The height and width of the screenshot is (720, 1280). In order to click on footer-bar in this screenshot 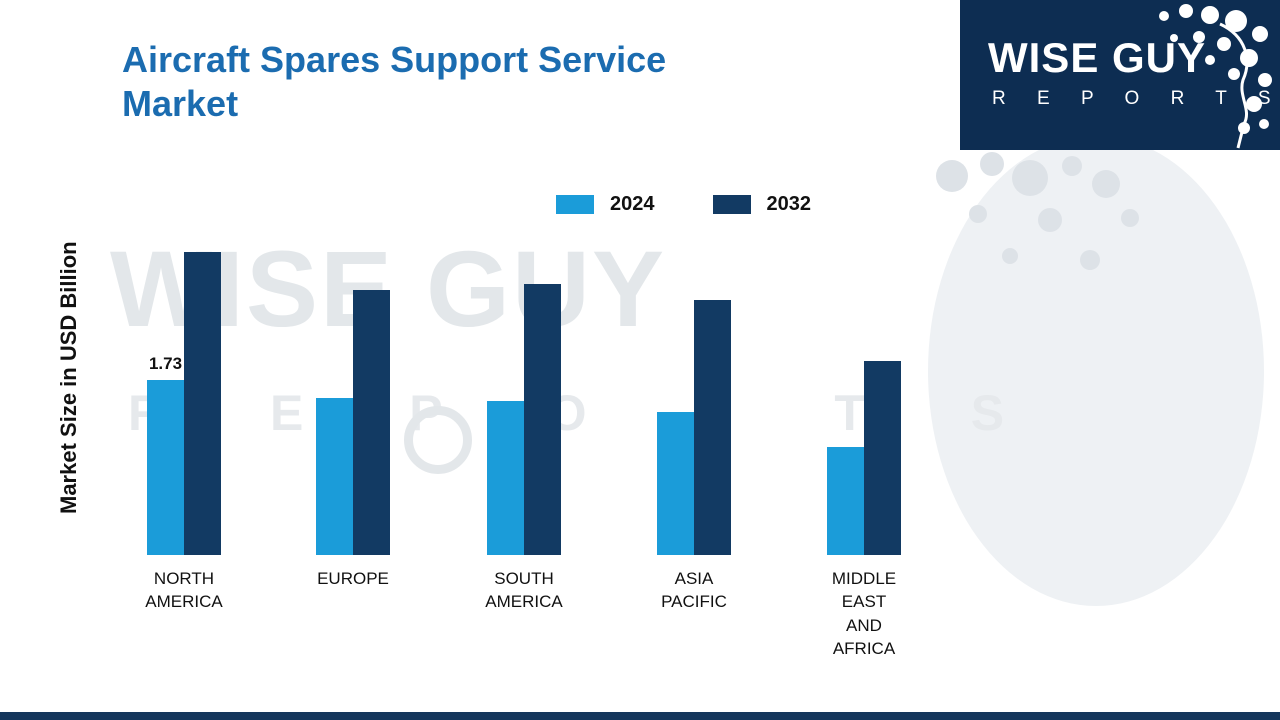, I will do `click(640, 716)`.